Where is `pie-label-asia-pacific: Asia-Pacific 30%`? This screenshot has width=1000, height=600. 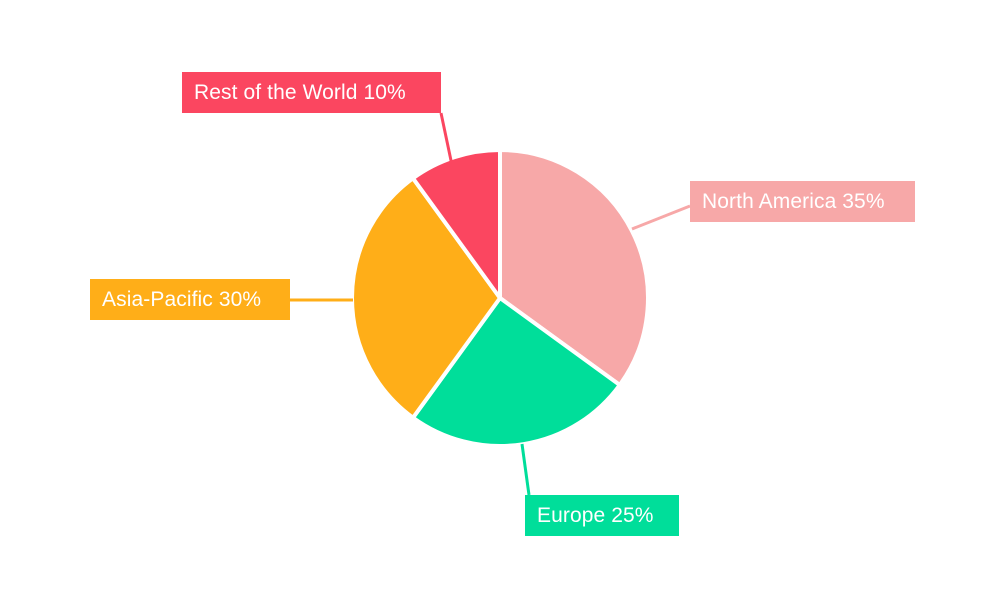 pie-label-asia-pacific: Asia-Pacific 30% is located at coordinates (190, 299).